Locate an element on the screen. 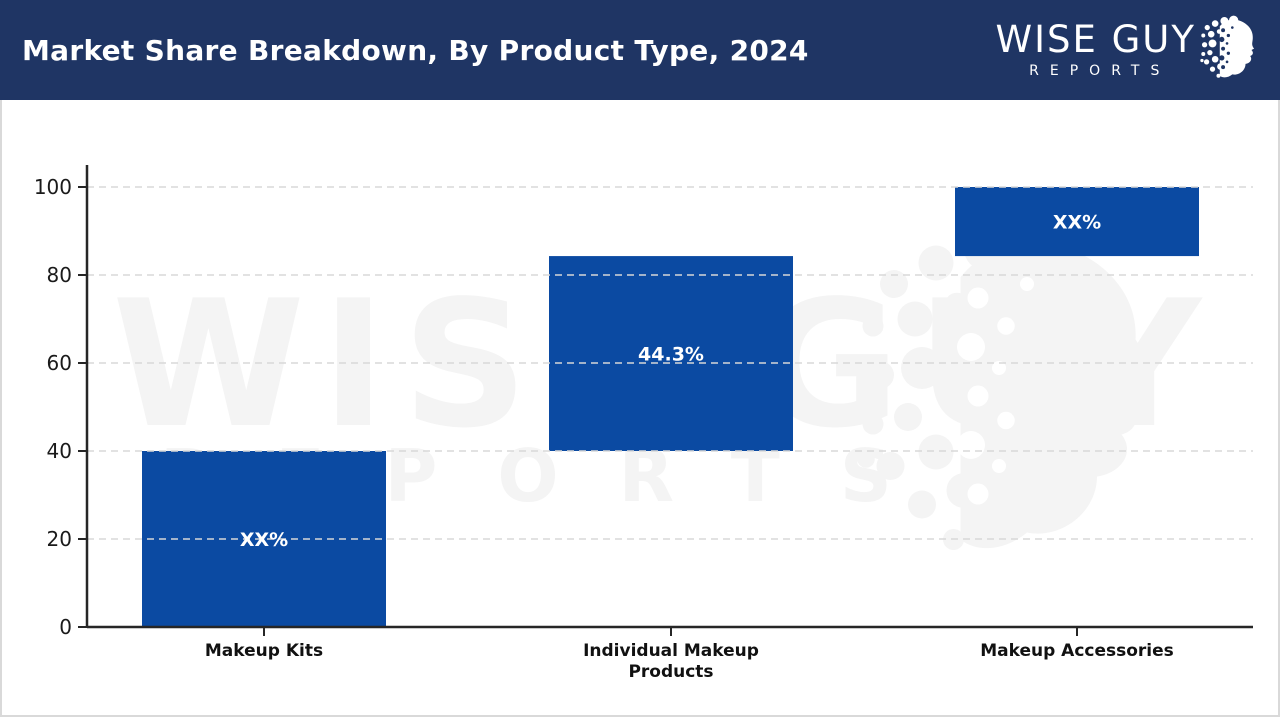 This screenshot has width=1280, height=720. y-tick-label: 0 is located at coordinates (65, 627).